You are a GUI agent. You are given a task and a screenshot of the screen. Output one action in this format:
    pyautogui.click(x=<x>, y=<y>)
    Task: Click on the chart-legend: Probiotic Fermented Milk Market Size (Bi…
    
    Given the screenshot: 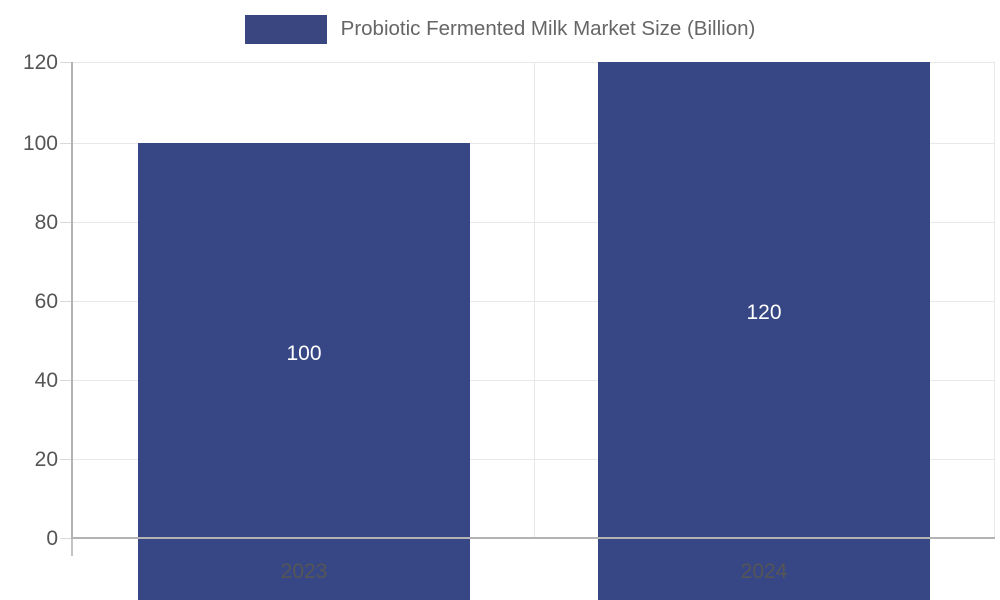 What is the action you would take?
    pyautogui.click(x=500, y=29)
    